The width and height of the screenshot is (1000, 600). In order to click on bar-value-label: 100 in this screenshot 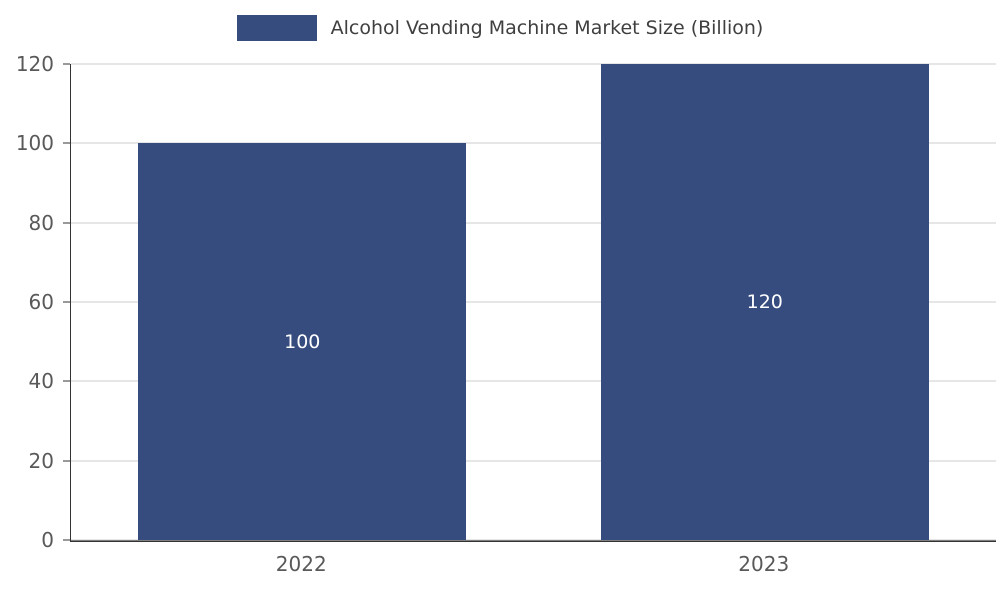, I will do `click(302, 341)`.